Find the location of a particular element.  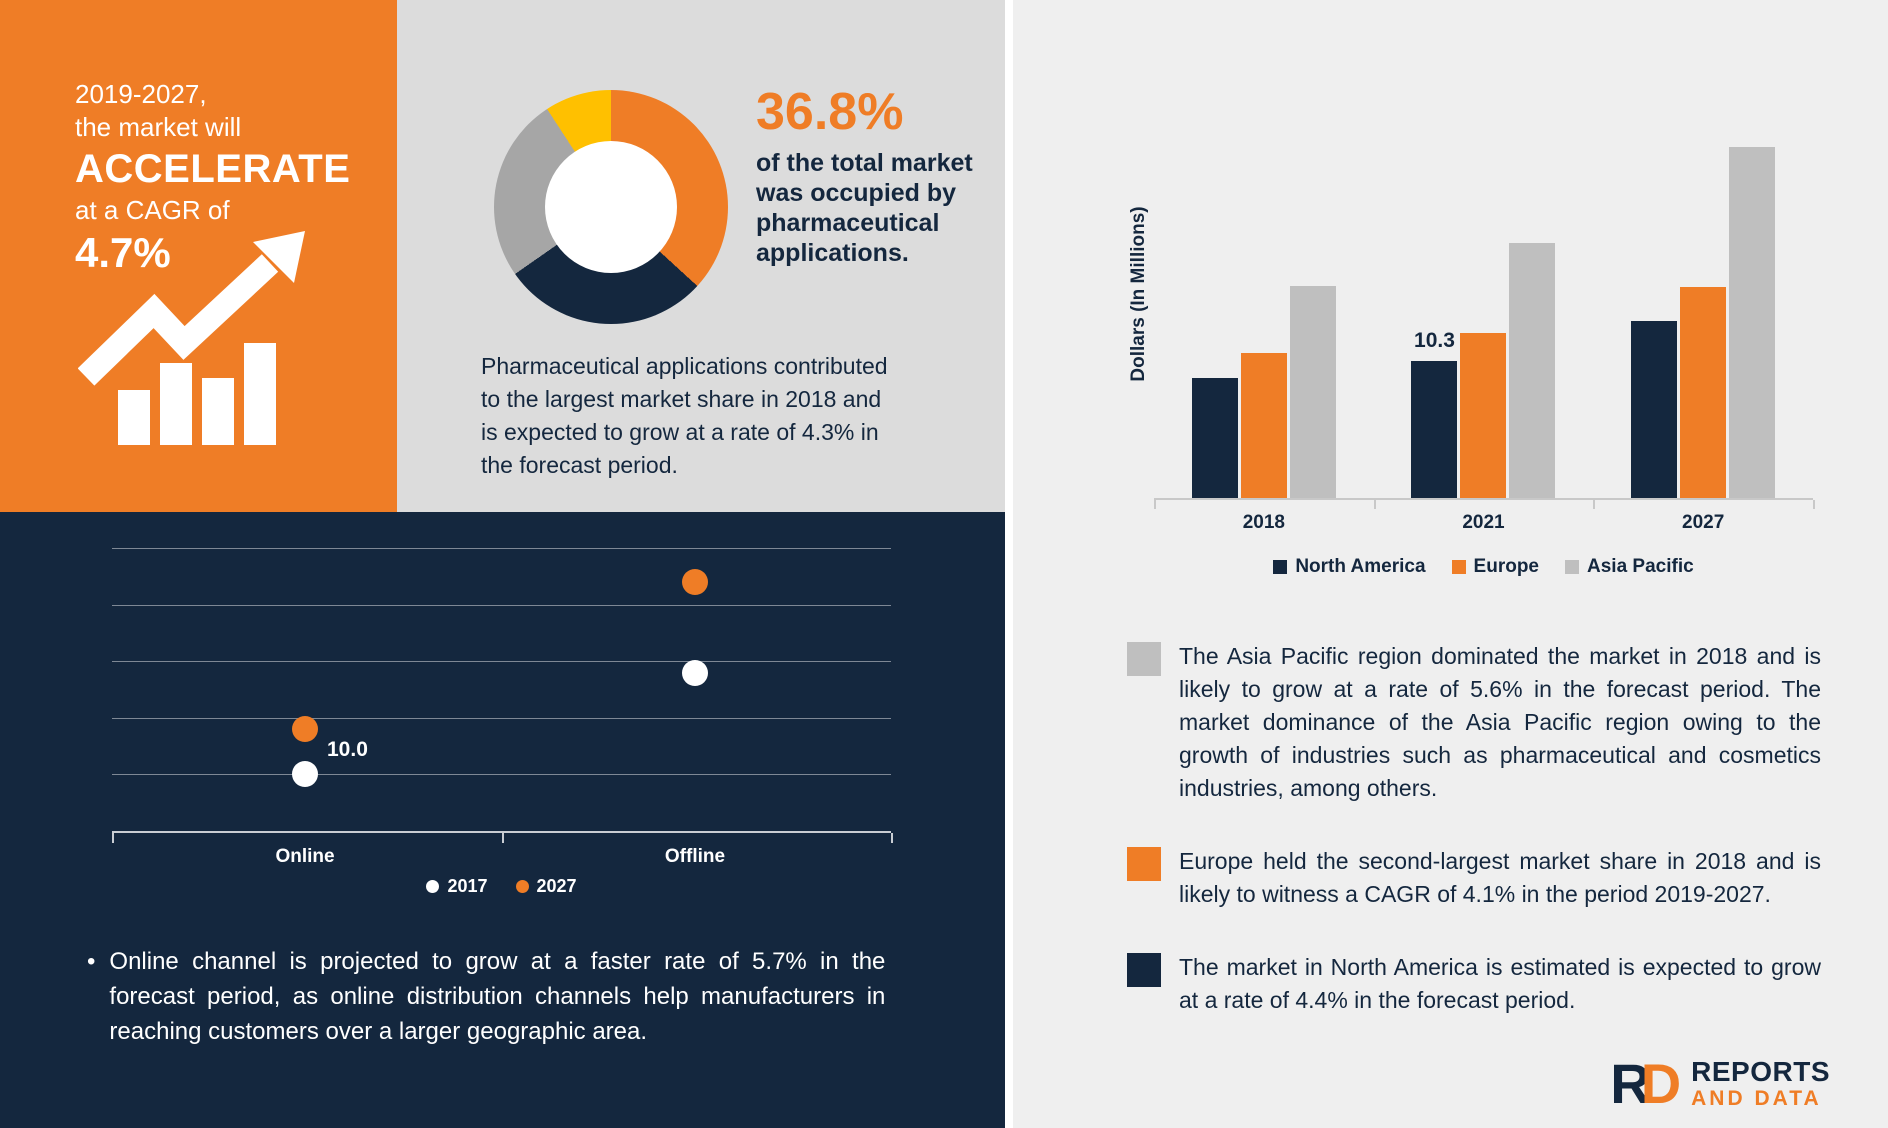

dot-2027-online is located at coordinates (305, 729).